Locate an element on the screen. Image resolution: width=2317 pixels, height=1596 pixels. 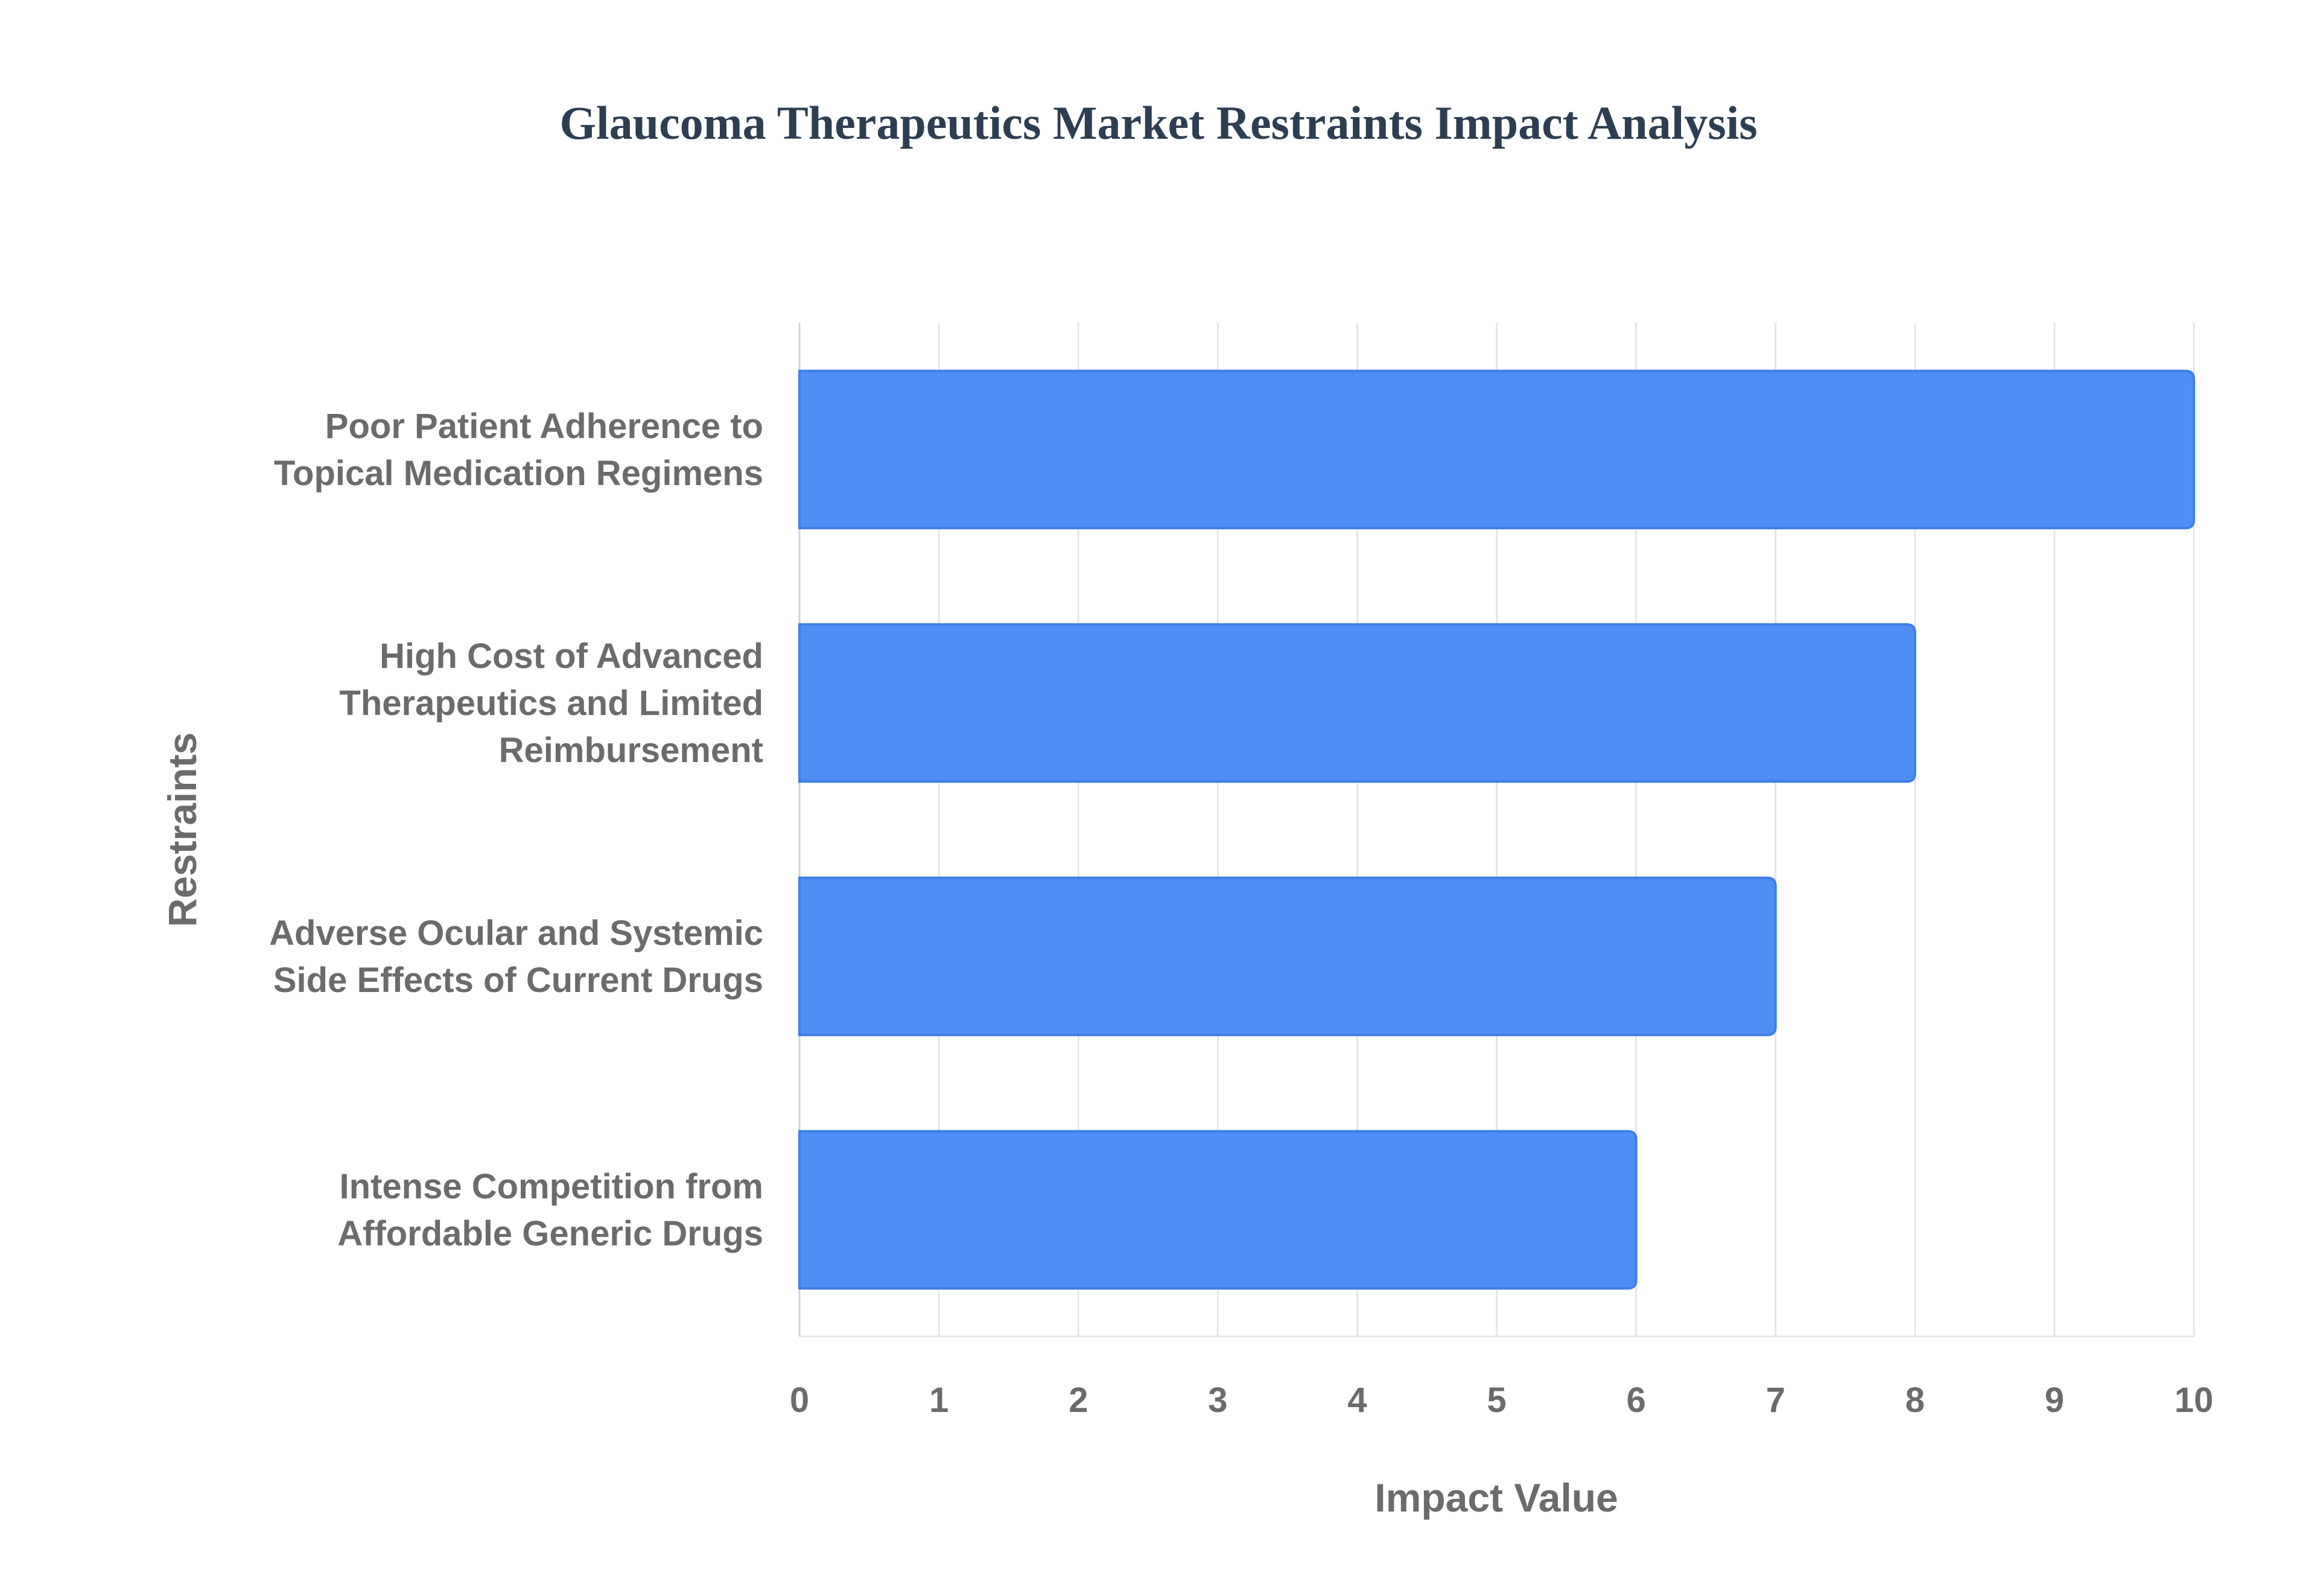
x-tick-label: 7 is located at coordinates (1775, 1400).